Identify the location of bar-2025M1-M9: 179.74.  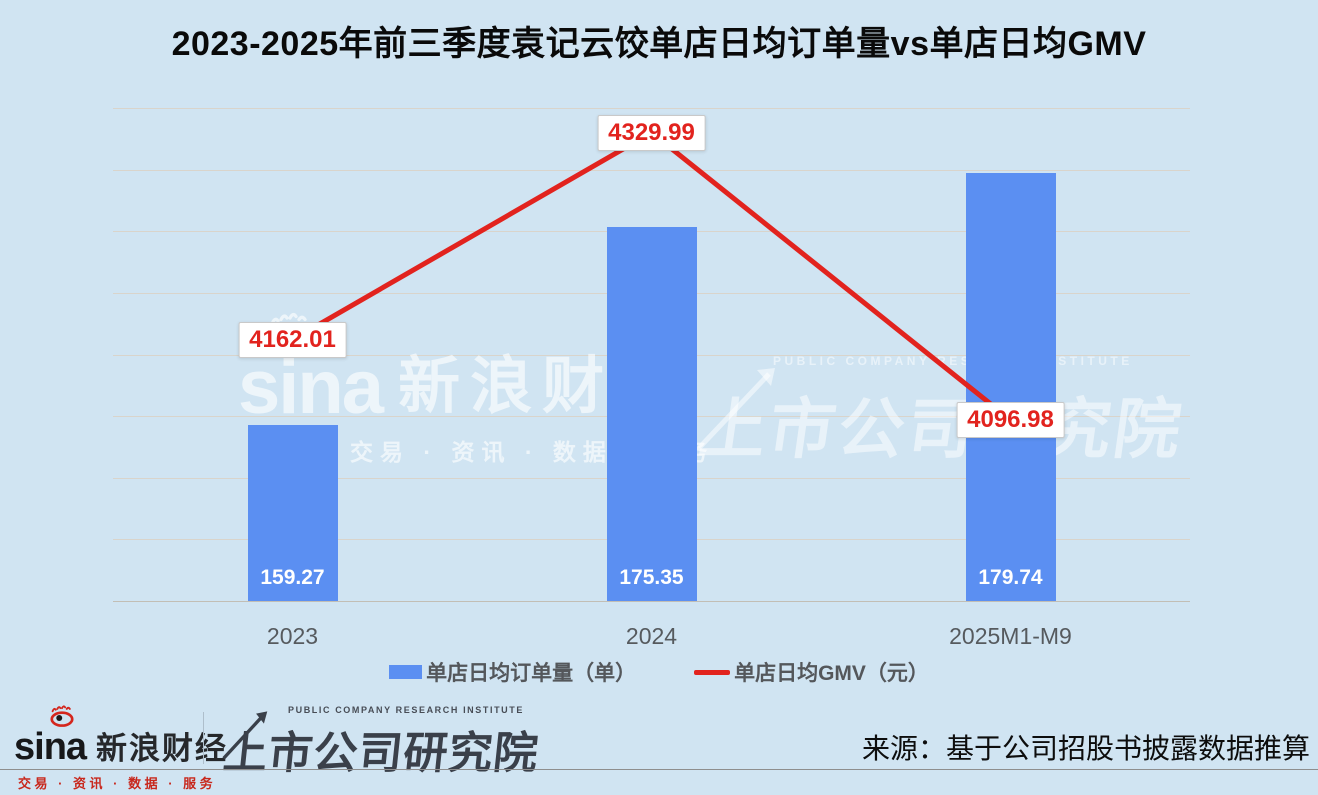
(1010, 386).